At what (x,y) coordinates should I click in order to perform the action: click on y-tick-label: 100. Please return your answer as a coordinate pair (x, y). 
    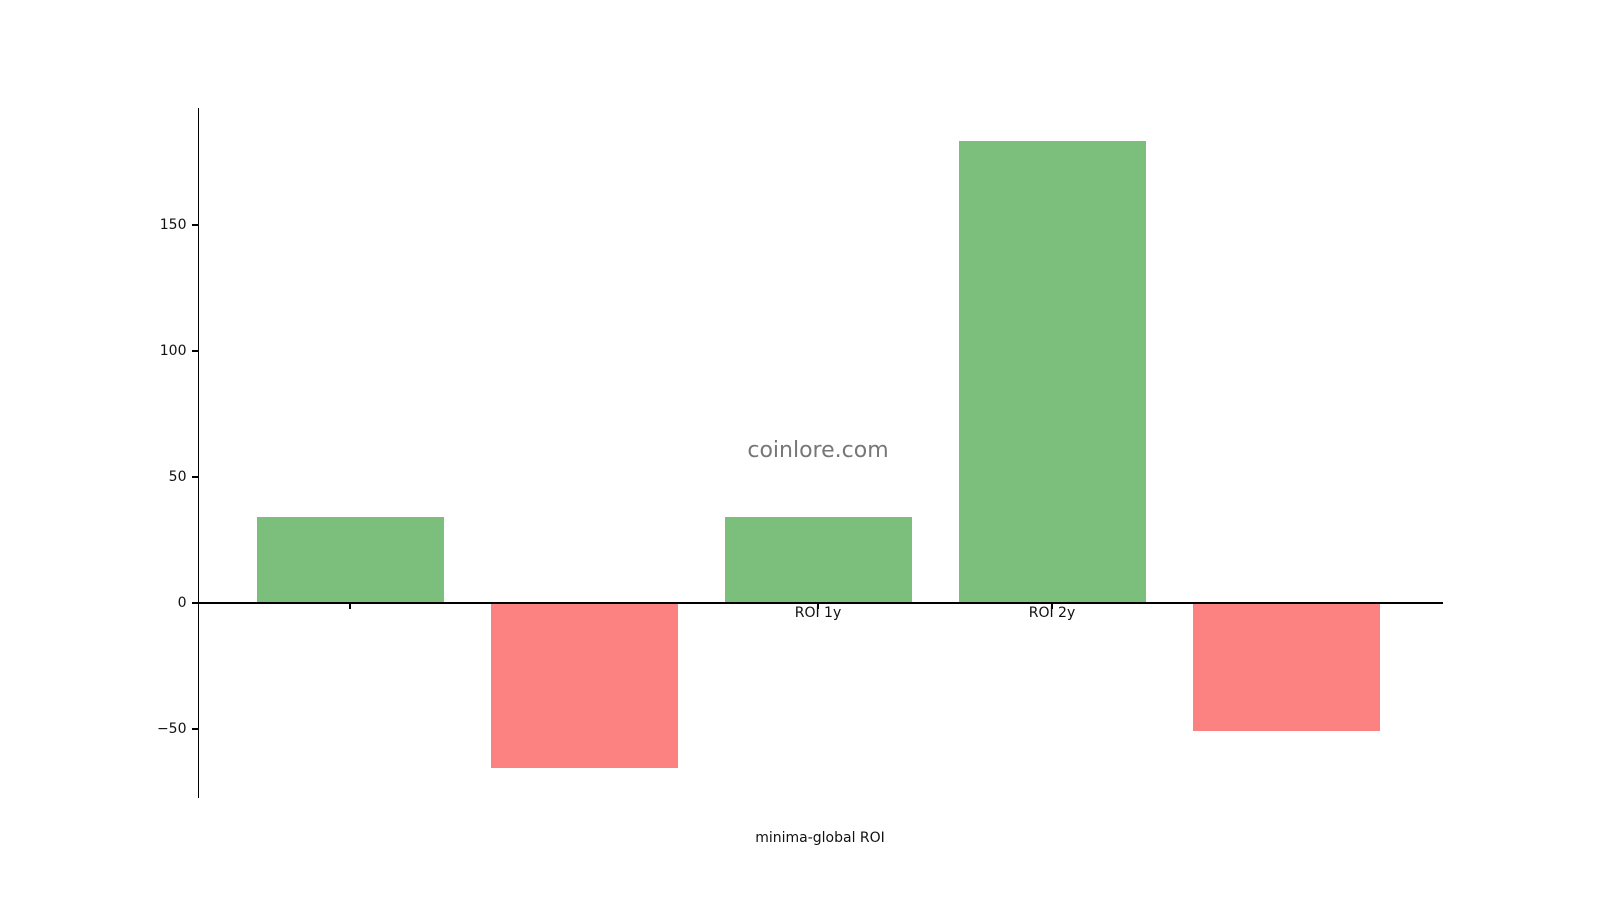
    Looking at the image, I should click on (173, 350).